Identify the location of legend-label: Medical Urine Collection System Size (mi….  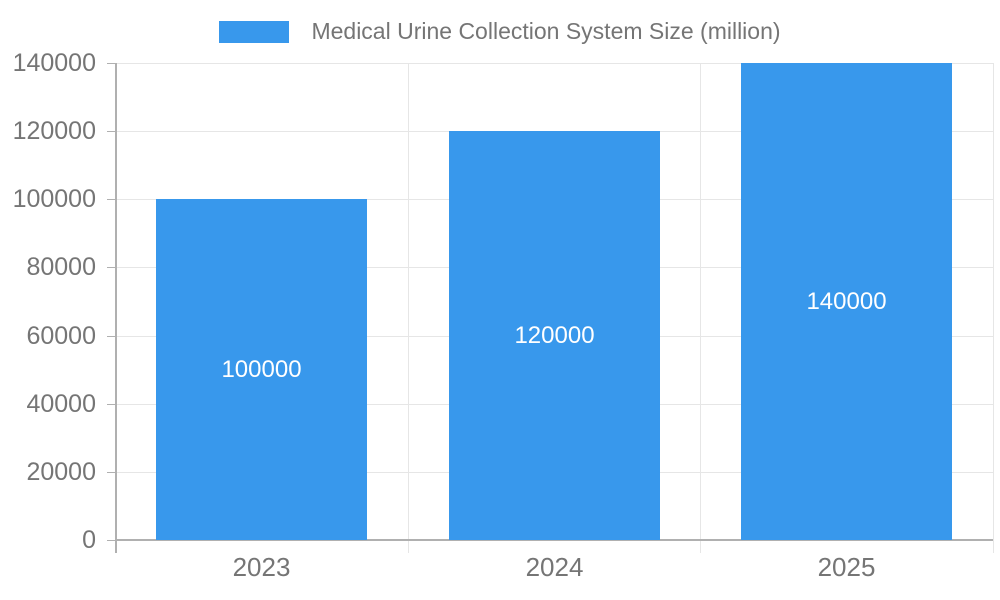
(546, 31).